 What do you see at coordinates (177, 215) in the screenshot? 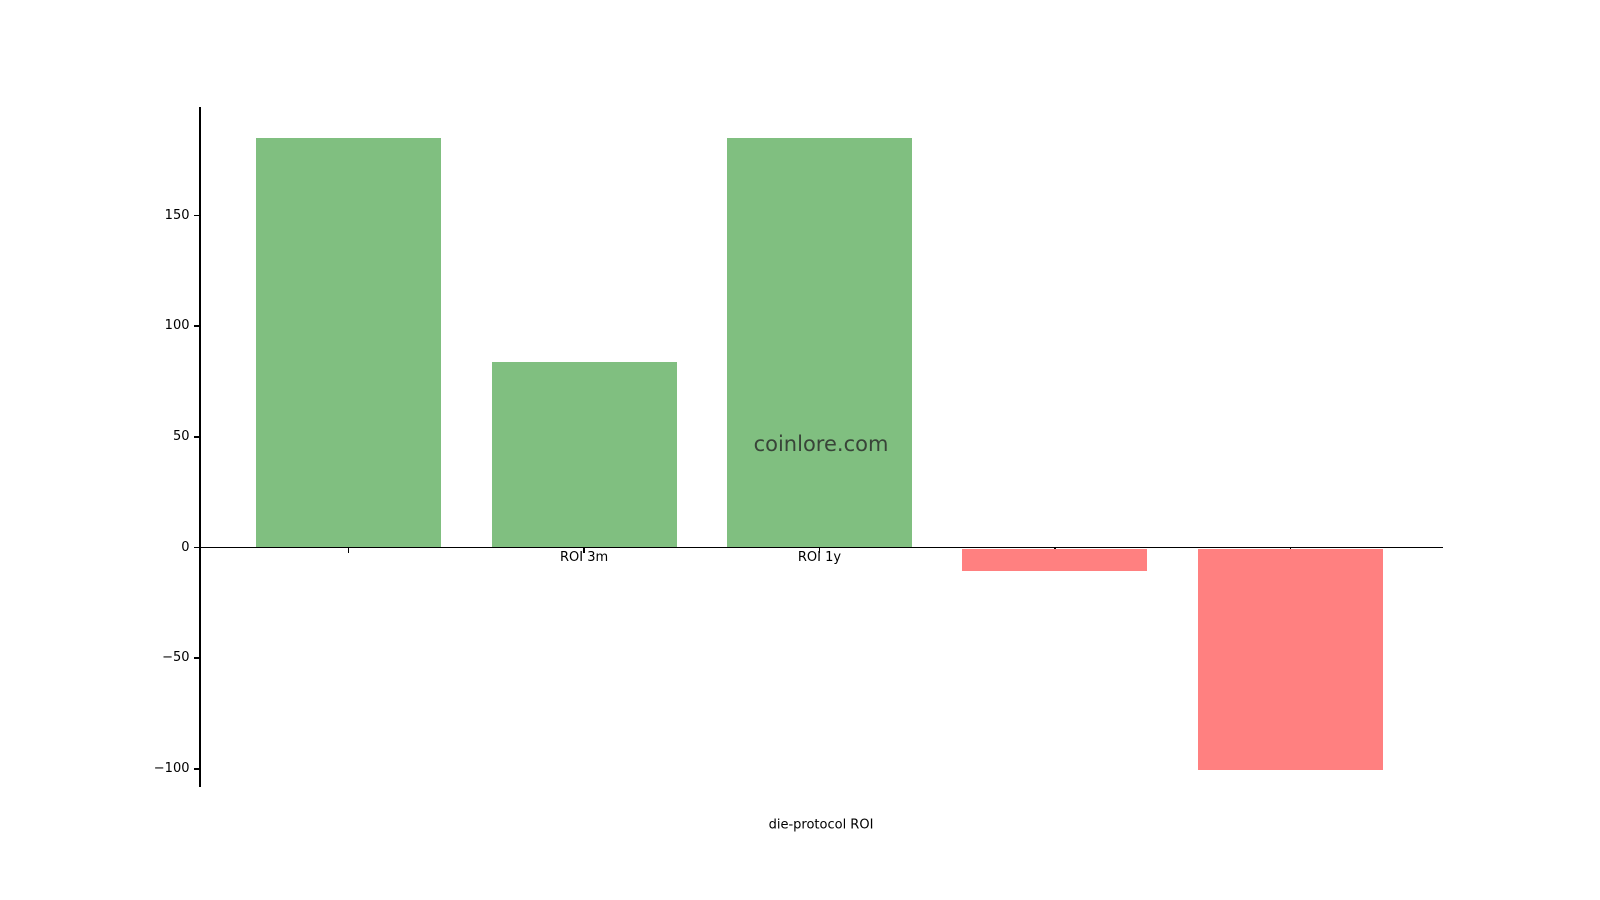
I see `y-tick-label: 150` at bounding box center [177, 215].